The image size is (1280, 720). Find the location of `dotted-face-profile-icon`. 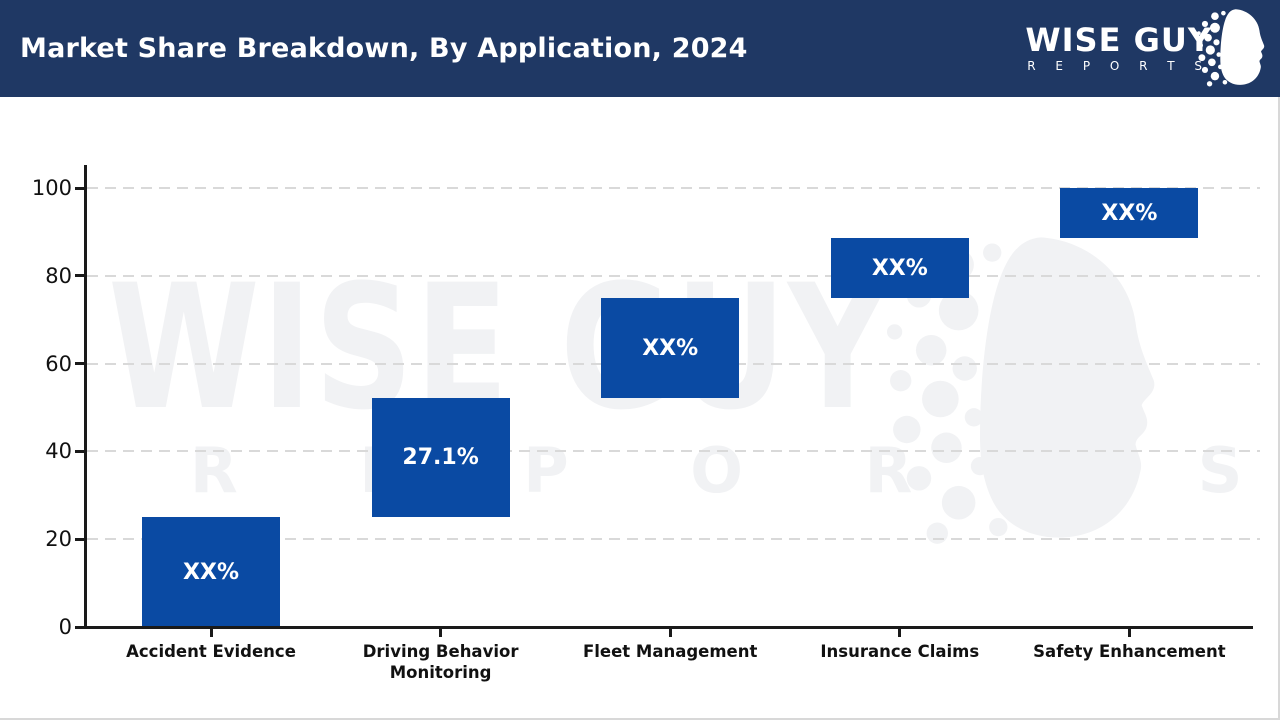

dotted-face-profile-icon is located at coordinates (1228, 50).